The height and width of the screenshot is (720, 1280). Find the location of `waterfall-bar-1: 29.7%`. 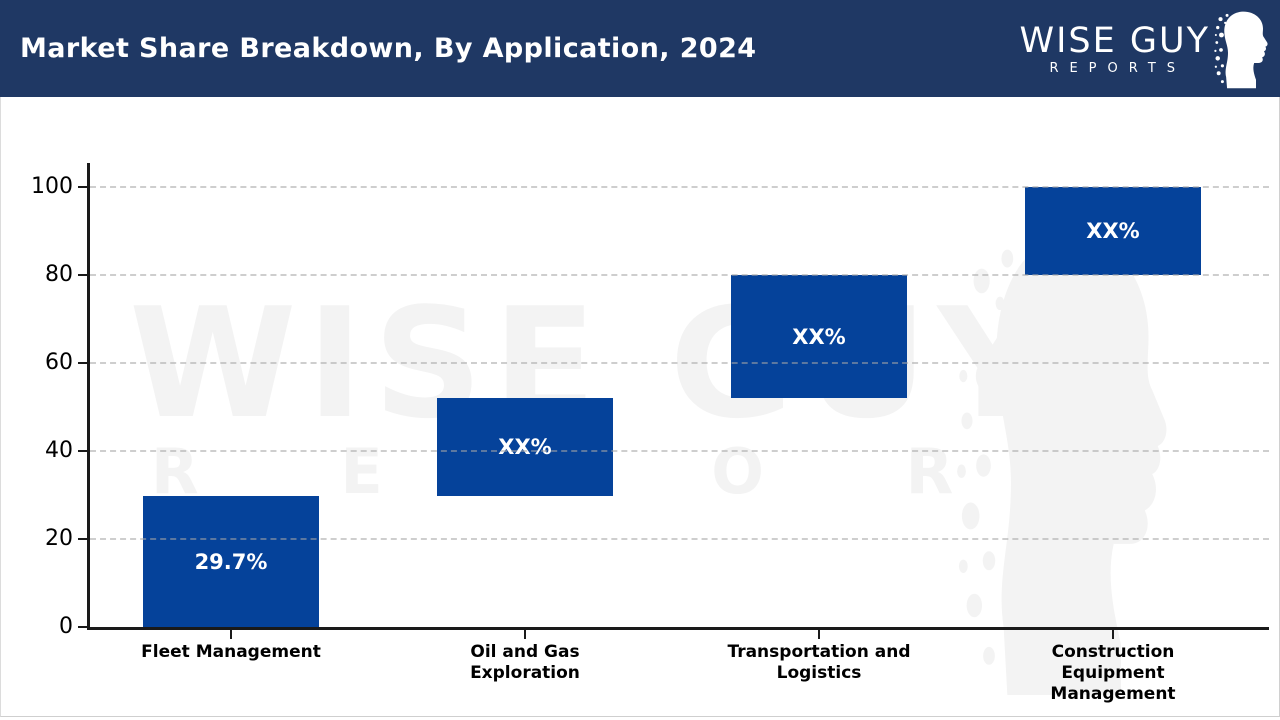

waterfall-bar-1: 29.7% is located at coordinates (231, 561).